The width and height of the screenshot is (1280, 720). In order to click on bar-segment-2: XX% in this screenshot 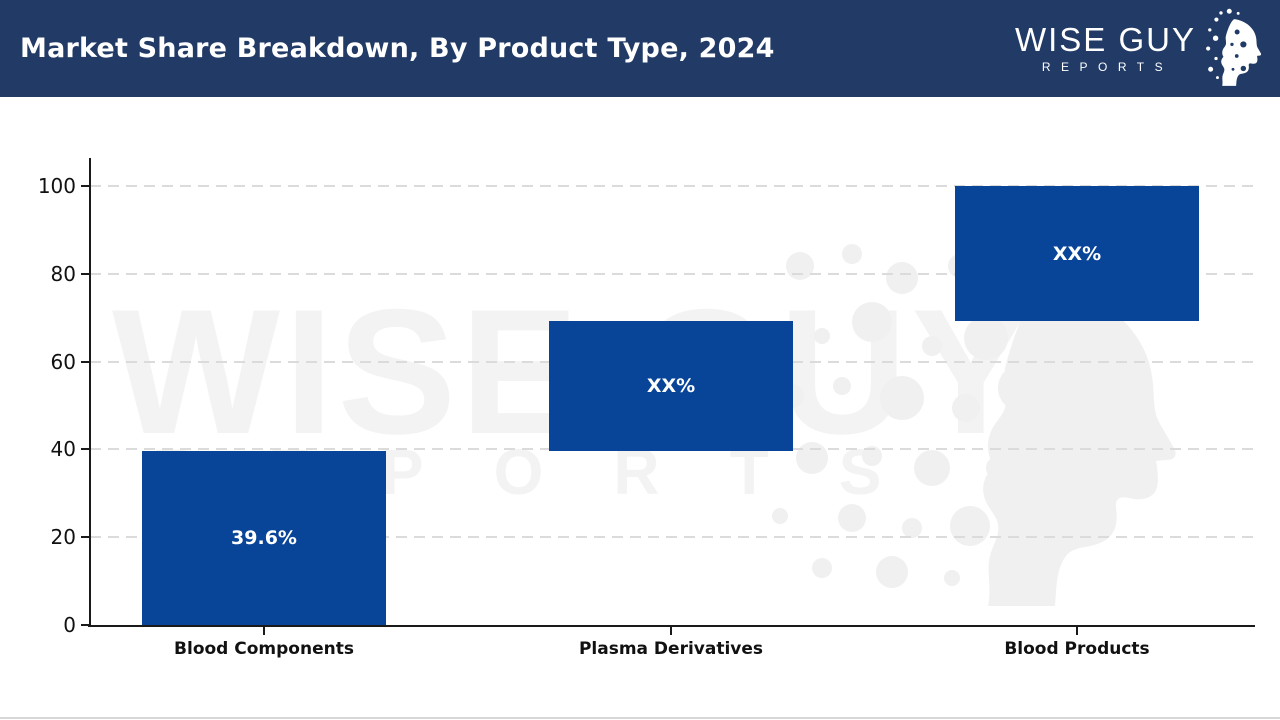, I will do `click(671, 386)`.